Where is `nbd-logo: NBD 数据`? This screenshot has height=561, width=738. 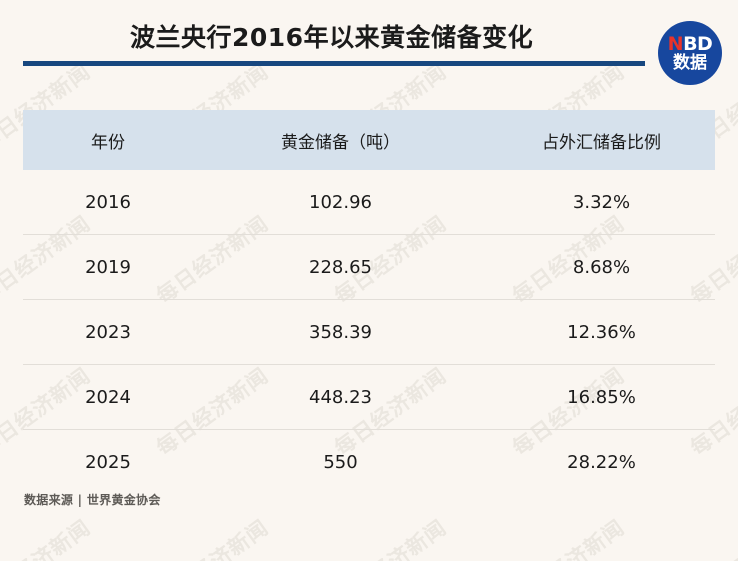 nbd-logo: NBD 数据 is located at coordinates (690, 53).